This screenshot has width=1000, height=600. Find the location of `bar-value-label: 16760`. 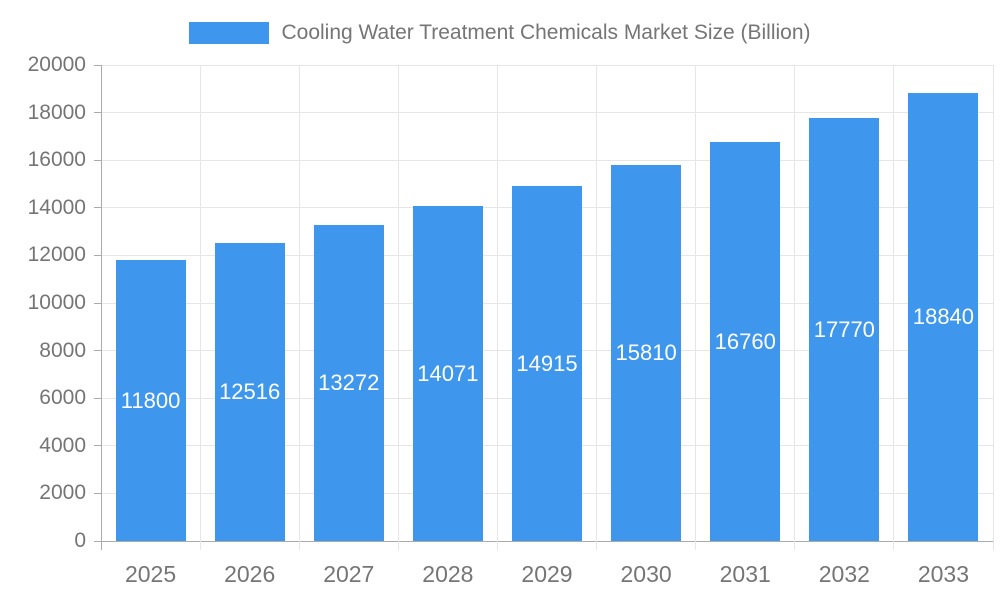

bar-value-label: 16760 is located at coordinates (745, 341).